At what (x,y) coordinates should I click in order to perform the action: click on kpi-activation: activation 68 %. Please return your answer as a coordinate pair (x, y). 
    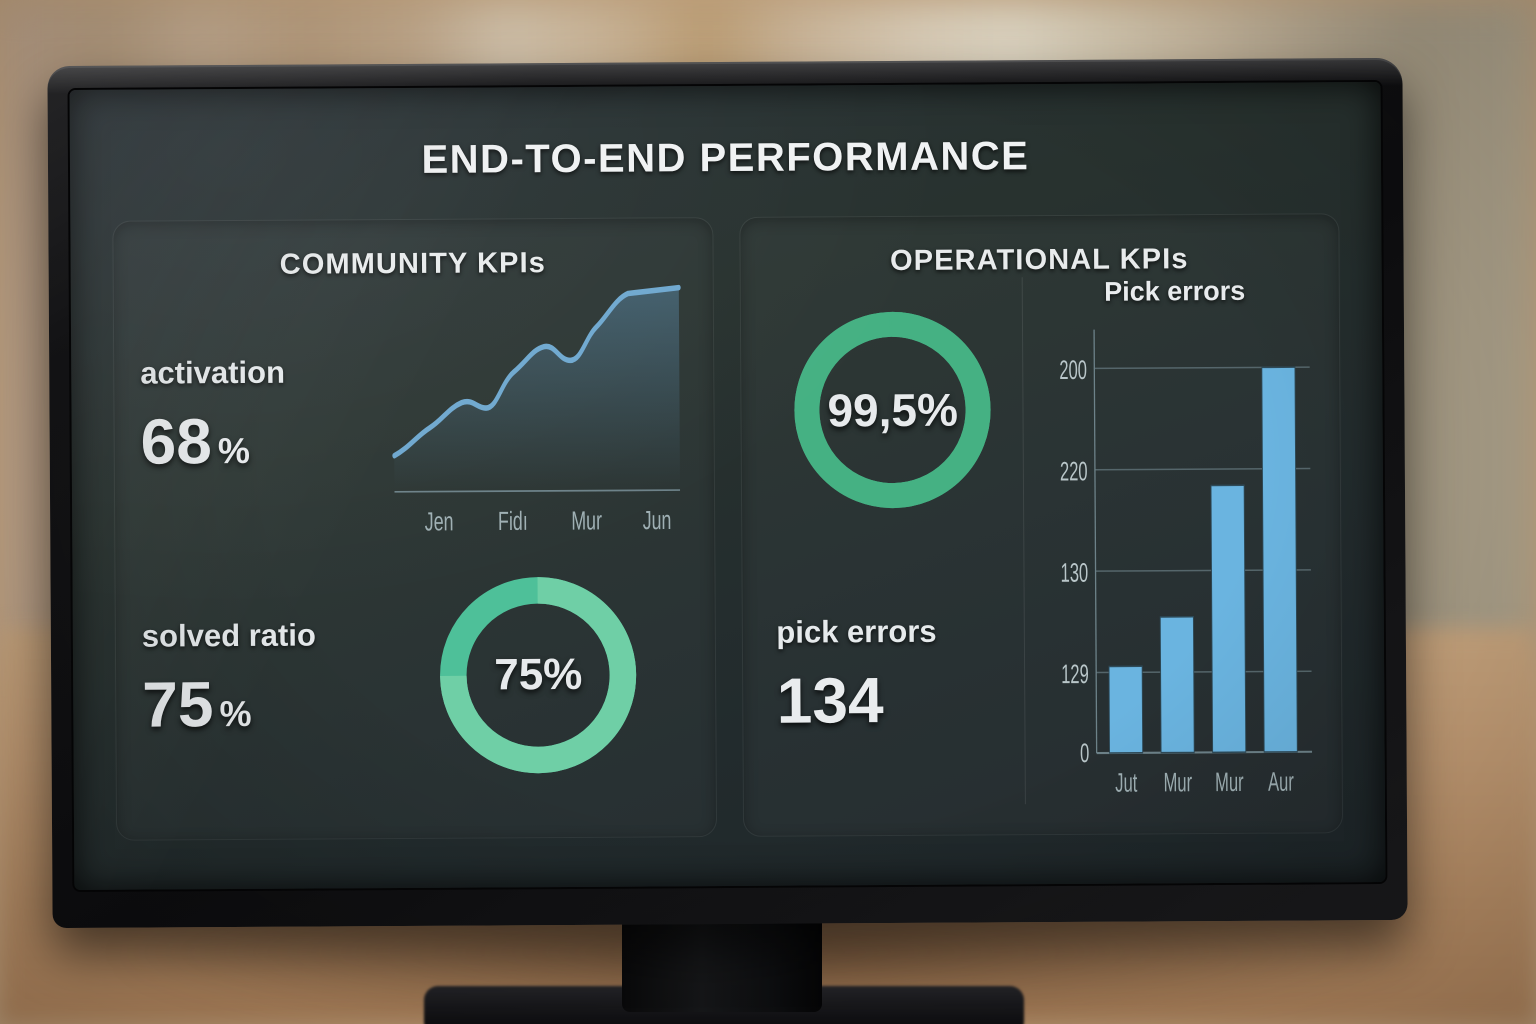
    Looking at the image, I should click on (414, 412).